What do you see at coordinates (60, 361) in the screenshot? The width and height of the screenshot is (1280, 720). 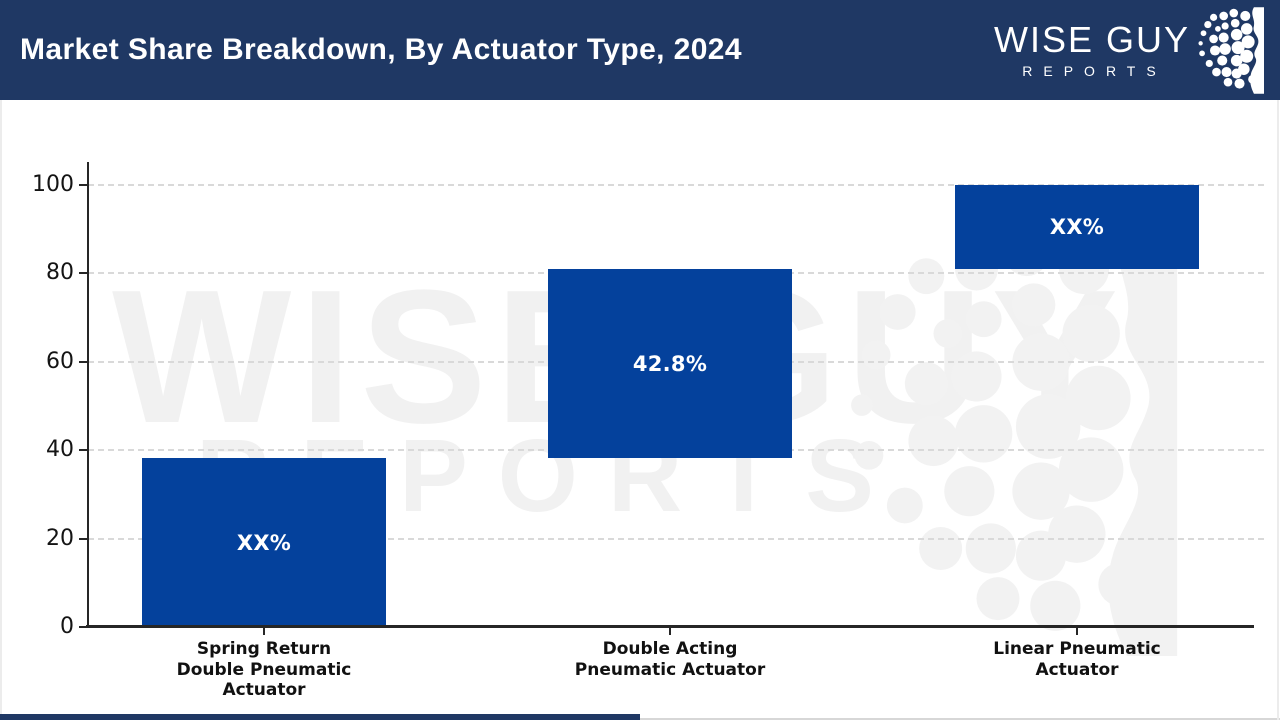 I see `y-tick-label: 60` at bounding box center [60, 361].